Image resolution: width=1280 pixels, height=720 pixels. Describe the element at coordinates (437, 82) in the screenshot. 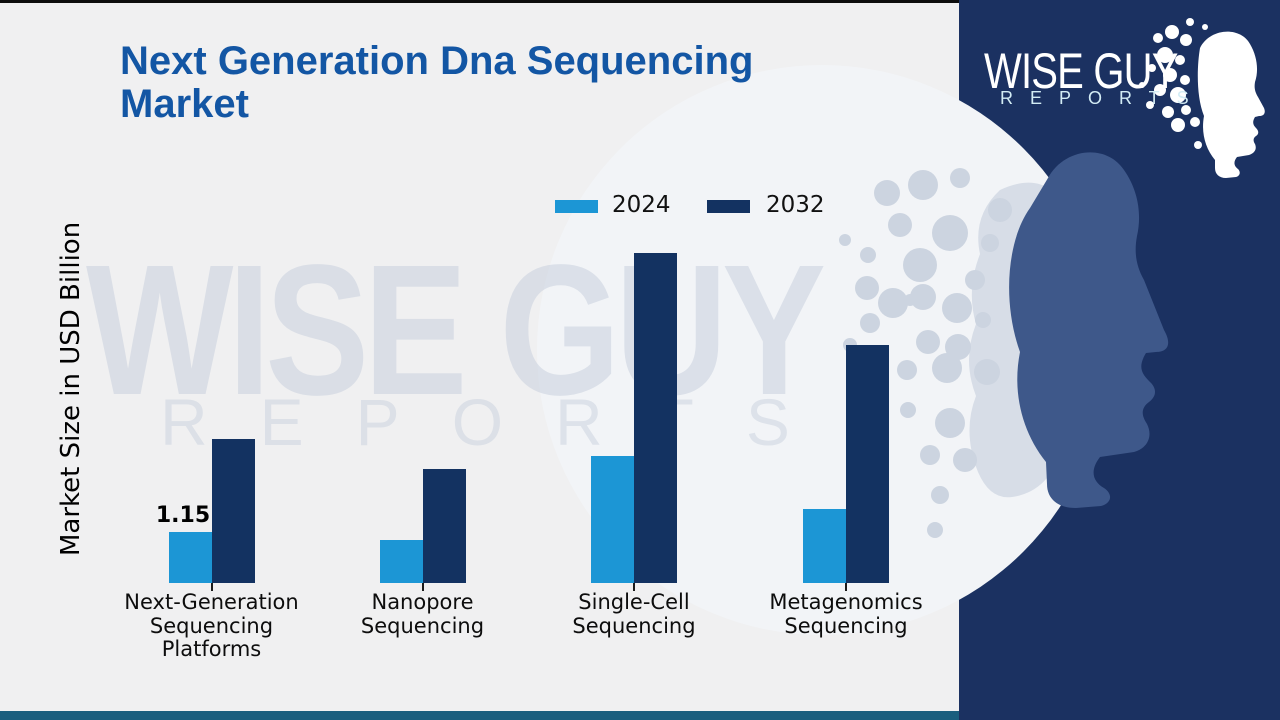

I see `page-title: Next Generation Dna Sequencing Market` at that location.